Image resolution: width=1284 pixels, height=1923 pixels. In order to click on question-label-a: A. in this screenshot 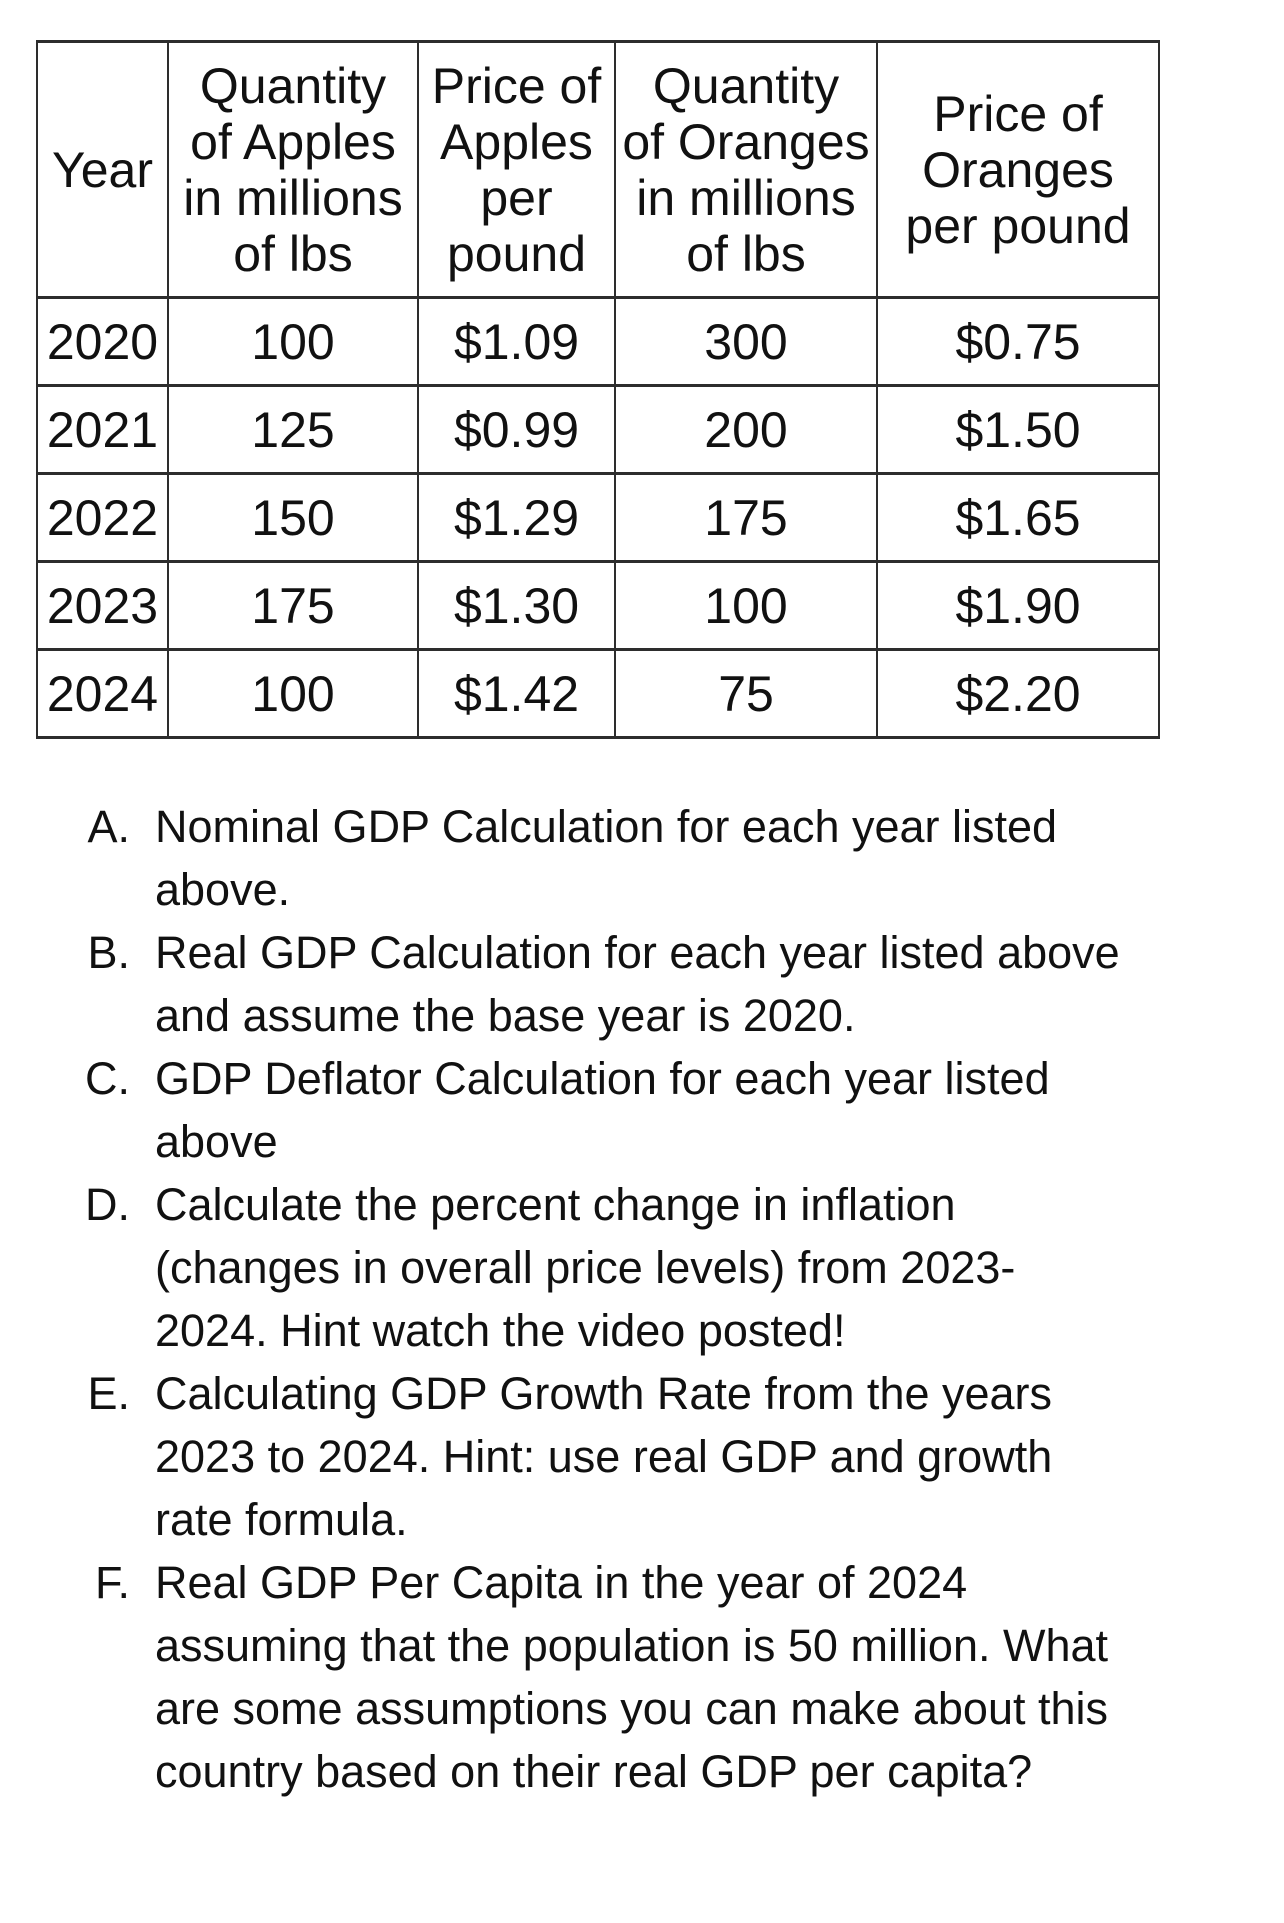, I will do `click(108, 826)`.